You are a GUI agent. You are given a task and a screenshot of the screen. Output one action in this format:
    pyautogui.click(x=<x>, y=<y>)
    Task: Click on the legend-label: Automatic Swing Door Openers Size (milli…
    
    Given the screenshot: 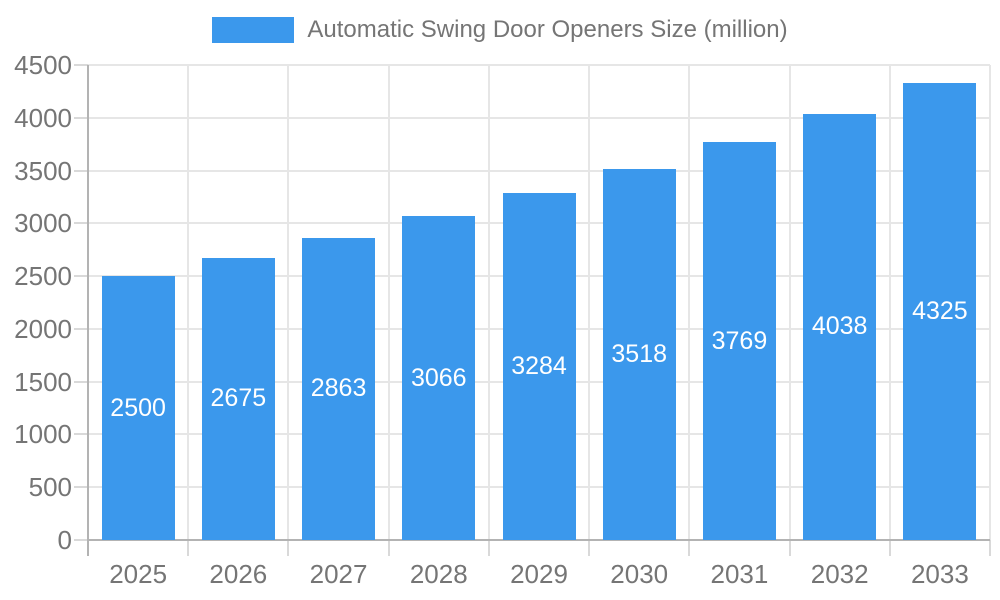 What is the action you would take?
    pyautogui.click(x=547, y=29)
    